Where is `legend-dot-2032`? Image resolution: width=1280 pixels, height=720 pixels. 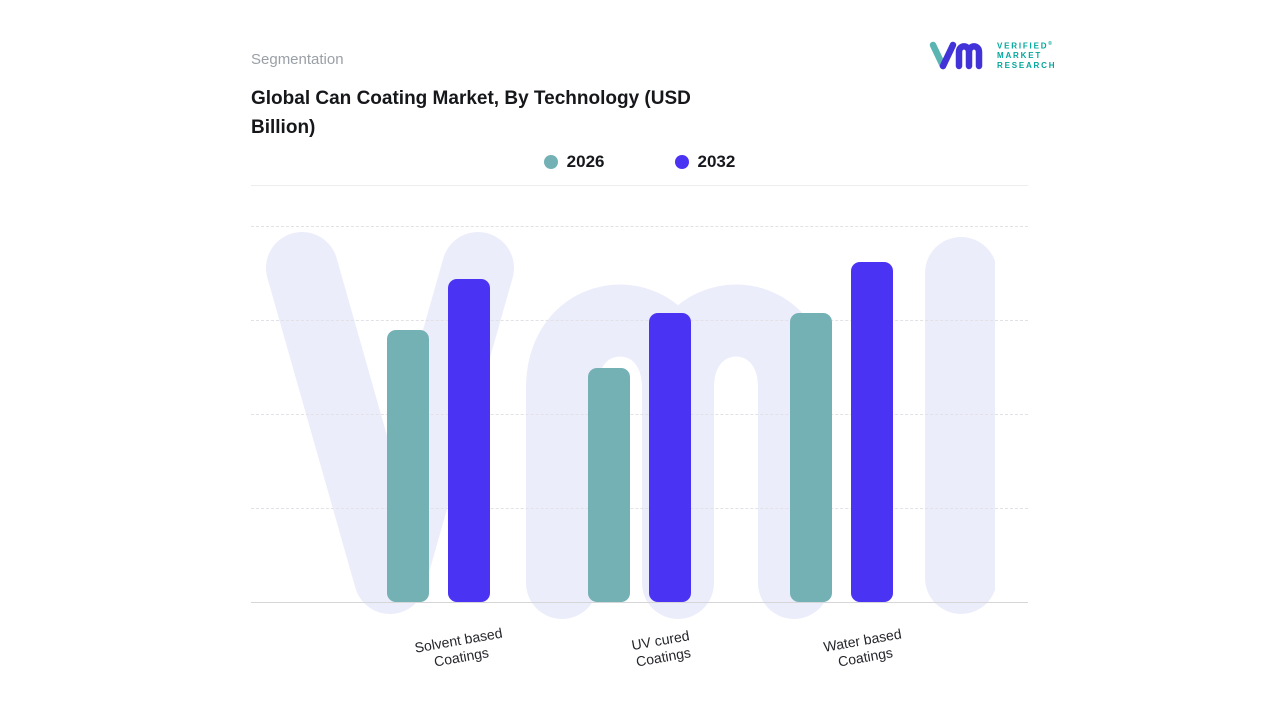 legend-dot-2032 is located at coordinates (681, 162).